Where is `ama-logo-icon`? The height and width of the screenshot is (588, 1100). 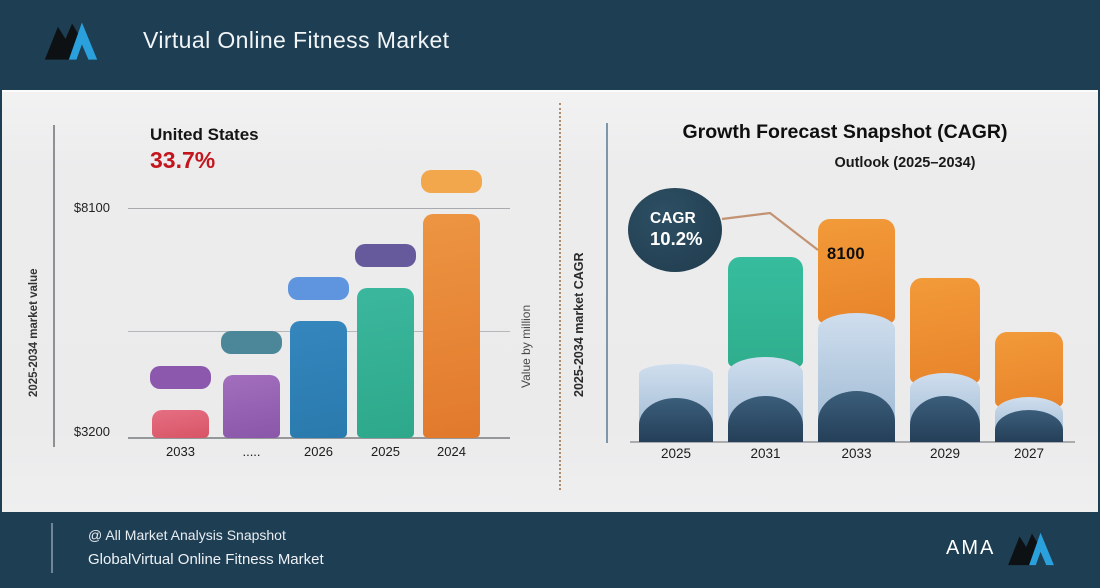
ama-logo-icon is located at coordinates (71, 41).